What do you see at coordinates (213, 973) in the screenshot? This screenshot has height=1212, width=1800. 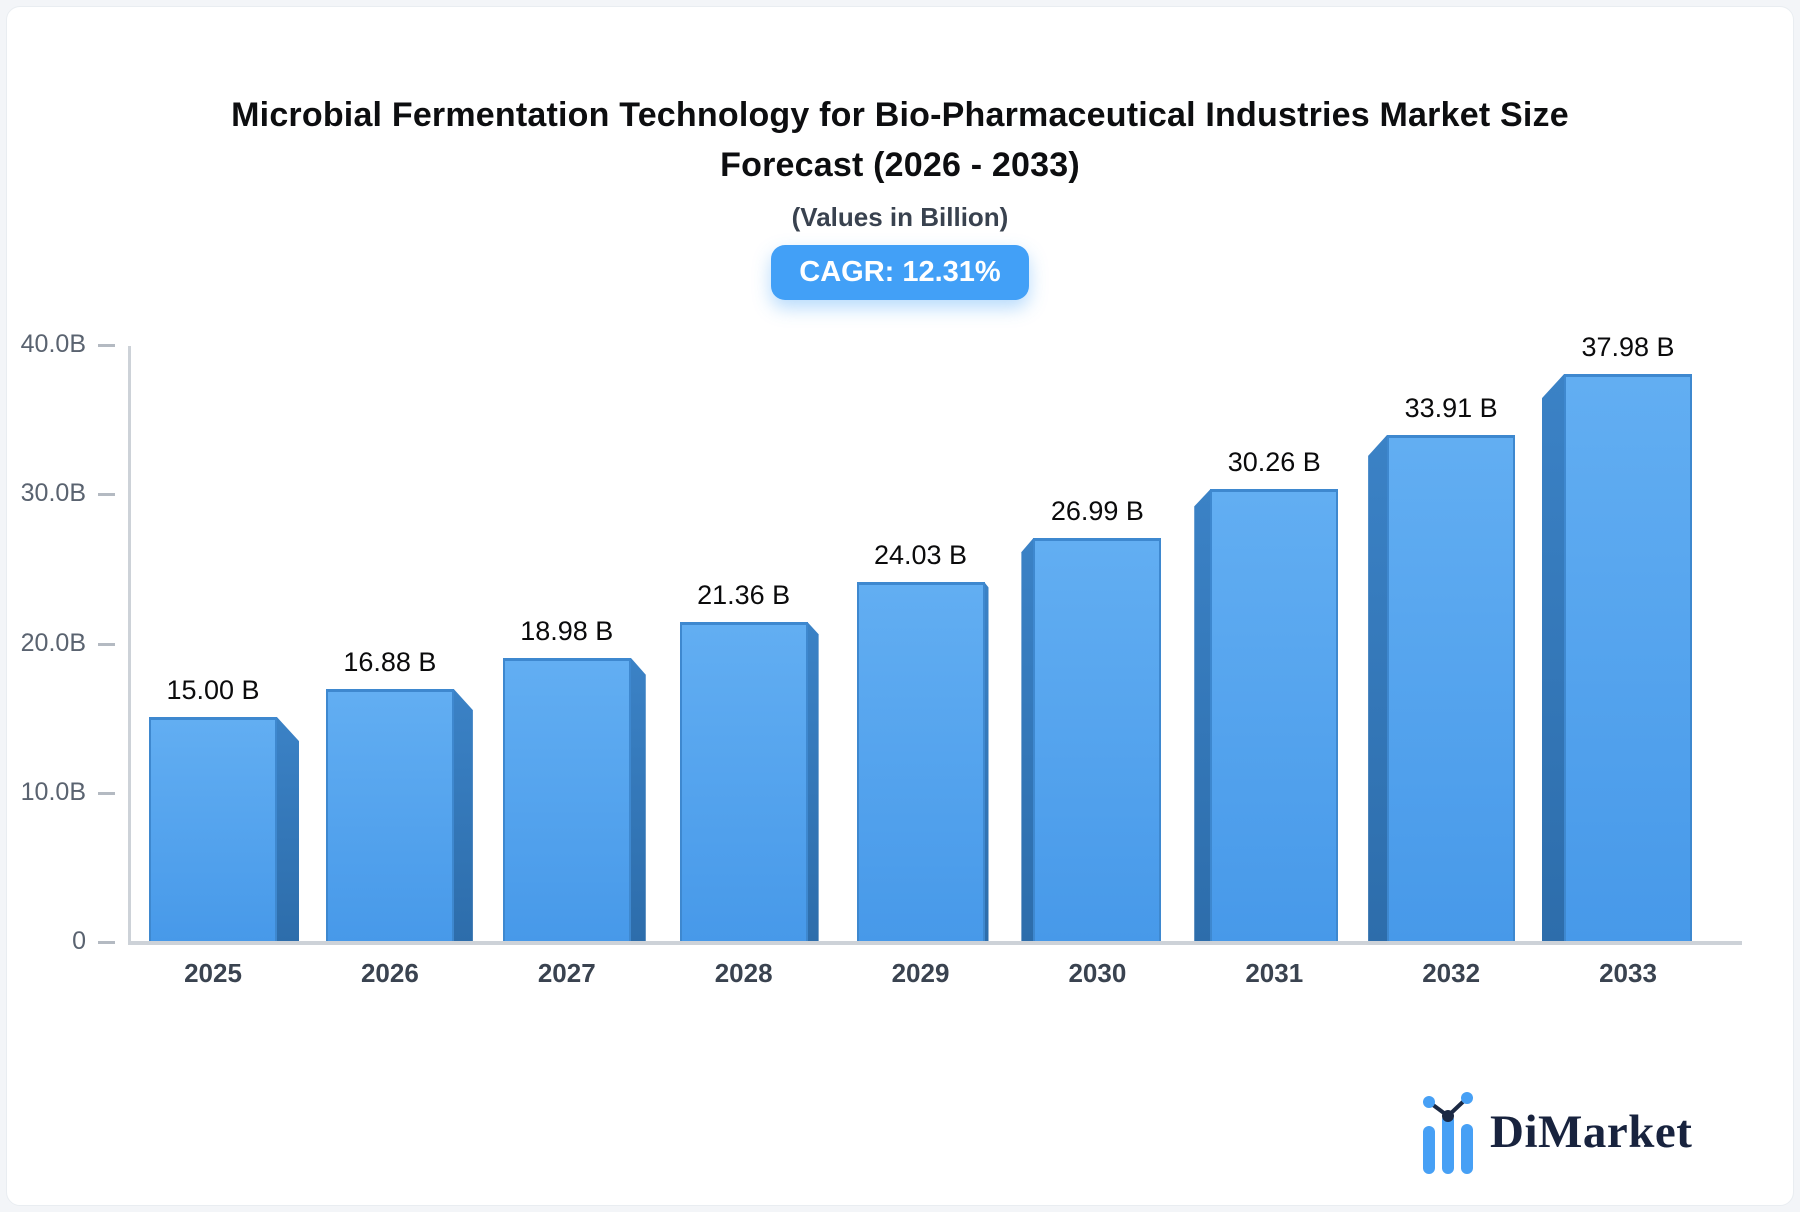 I see `x-axis-label-2025: 2025` at bounding box center [213, 973].